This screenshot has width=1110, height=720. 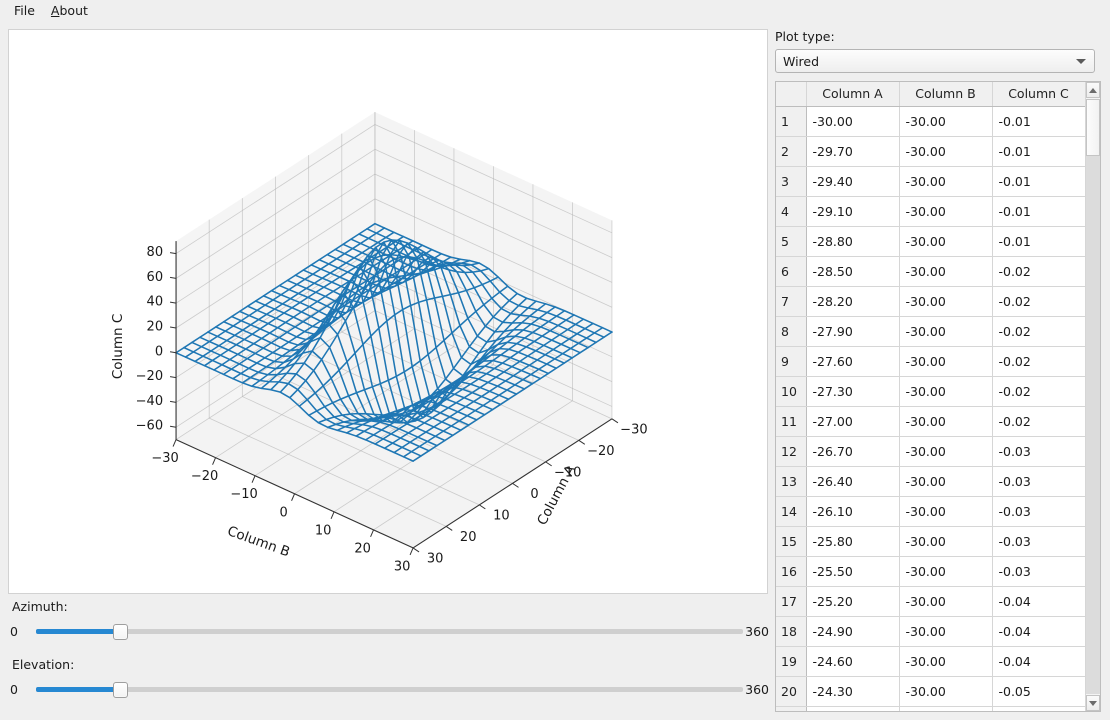 I want to click on menu-item-file: File, so click(x=24, y=10).